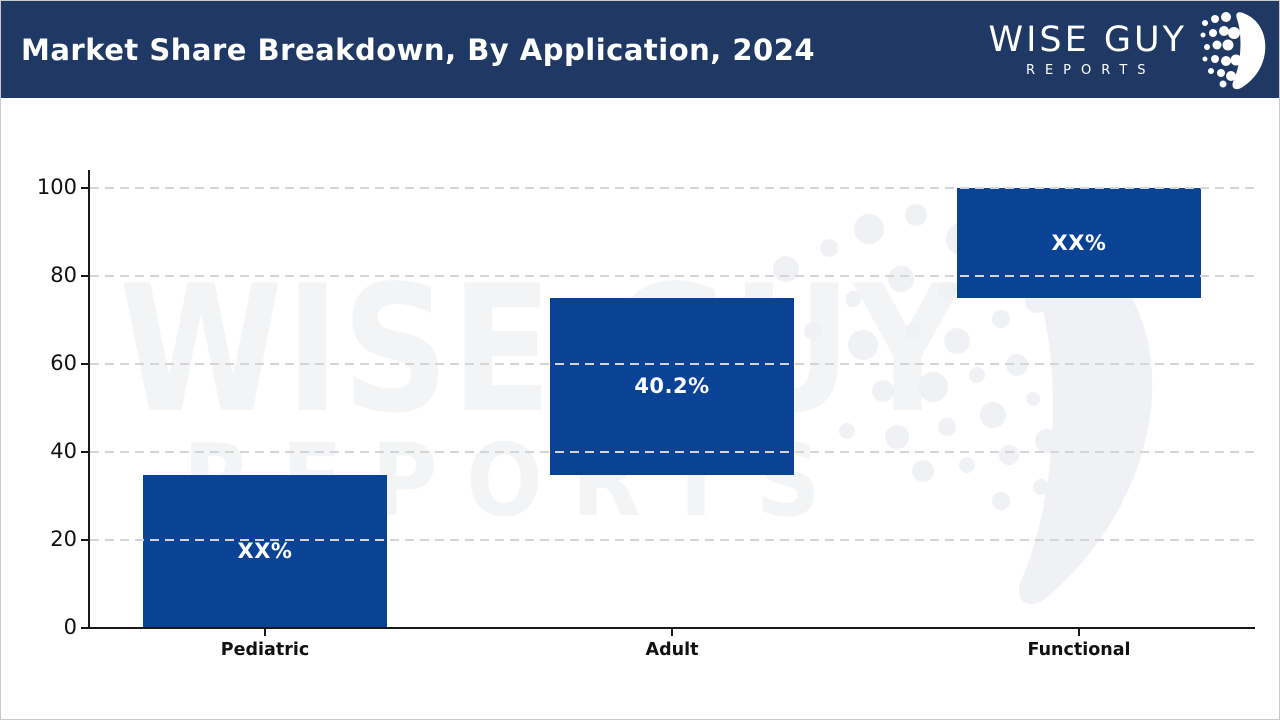 This screenshot has height=720, width=1280. I want to click on x-axis-spine, so click(671, 628).